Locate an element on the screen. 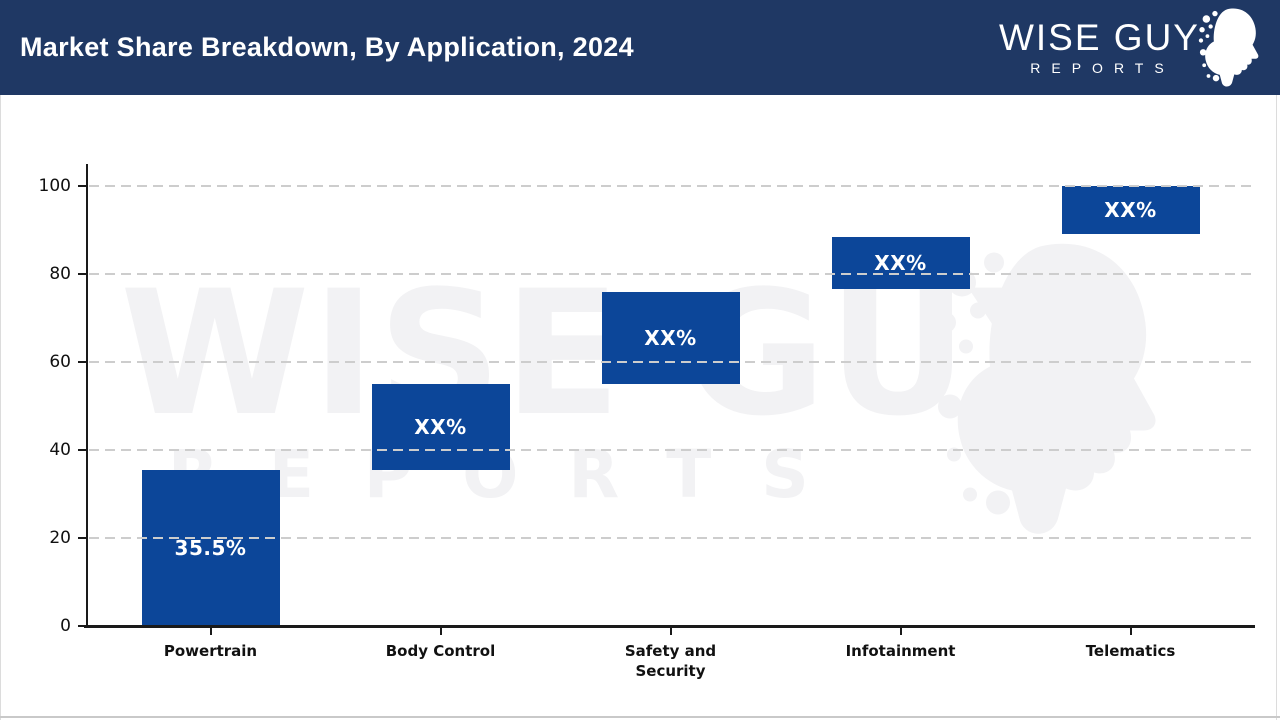  x-axis-category-label: Powertrain is located at coordinates (210, 651).